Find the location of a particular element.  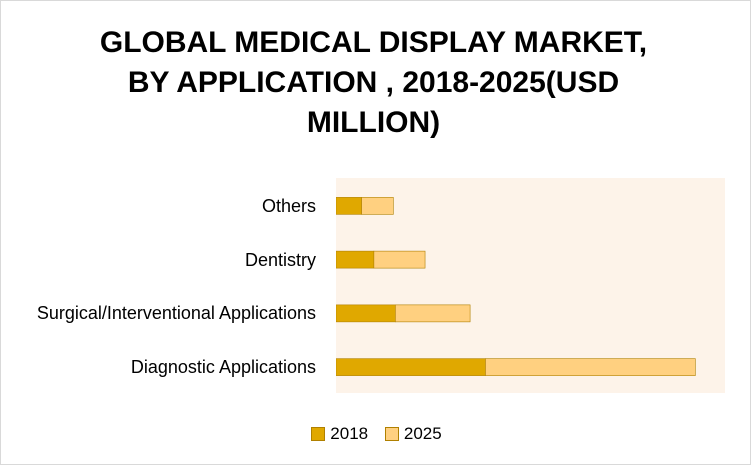

category-label: Dentistry is located at coordinates (280, 259).